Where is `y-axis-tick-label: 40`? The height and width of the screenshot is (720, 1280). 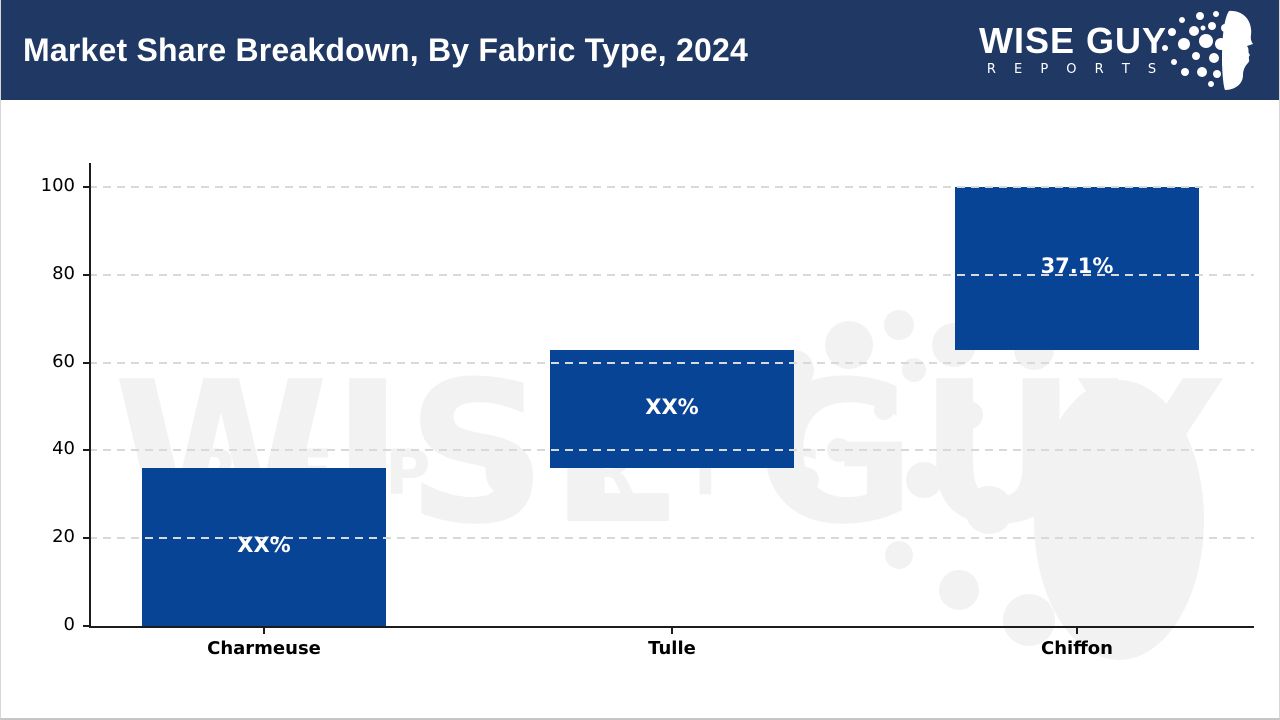
y-axis-tick-label: 40 is located at coordinates (63, 449).